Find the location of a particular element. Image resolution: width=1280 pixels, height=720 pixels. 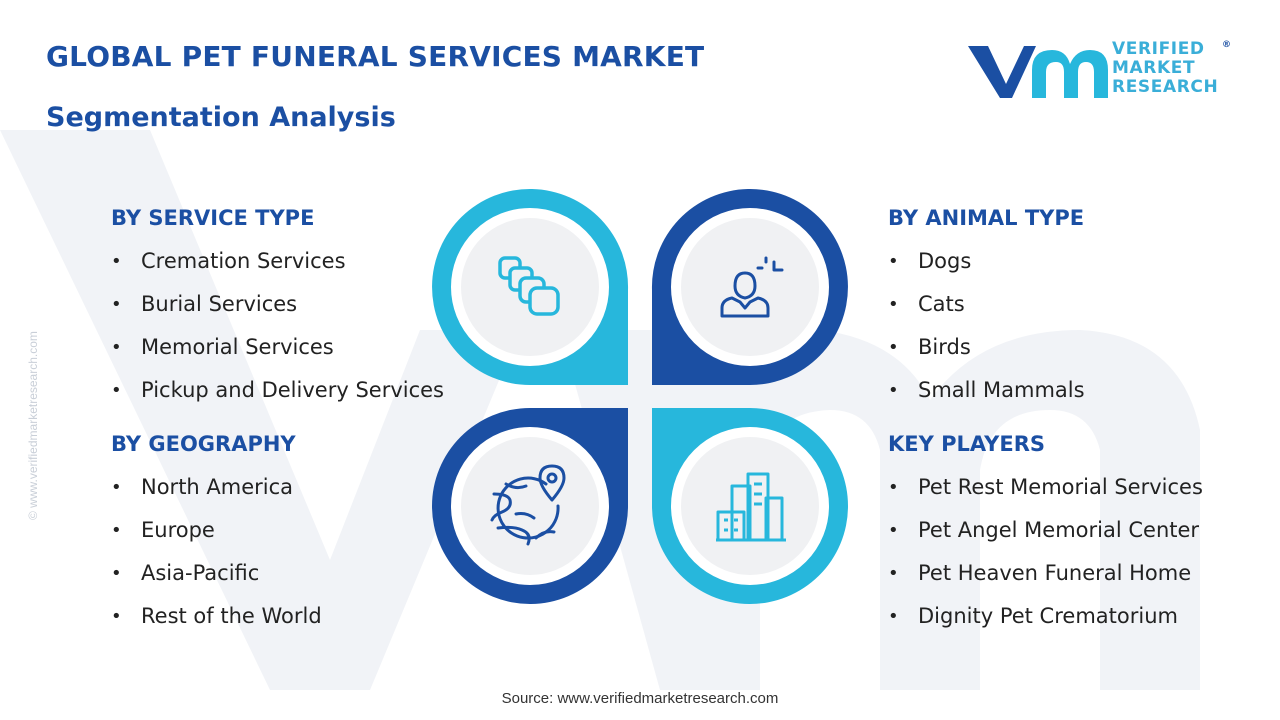

list-item: Memorial Services is located at coordinates (277, 347).